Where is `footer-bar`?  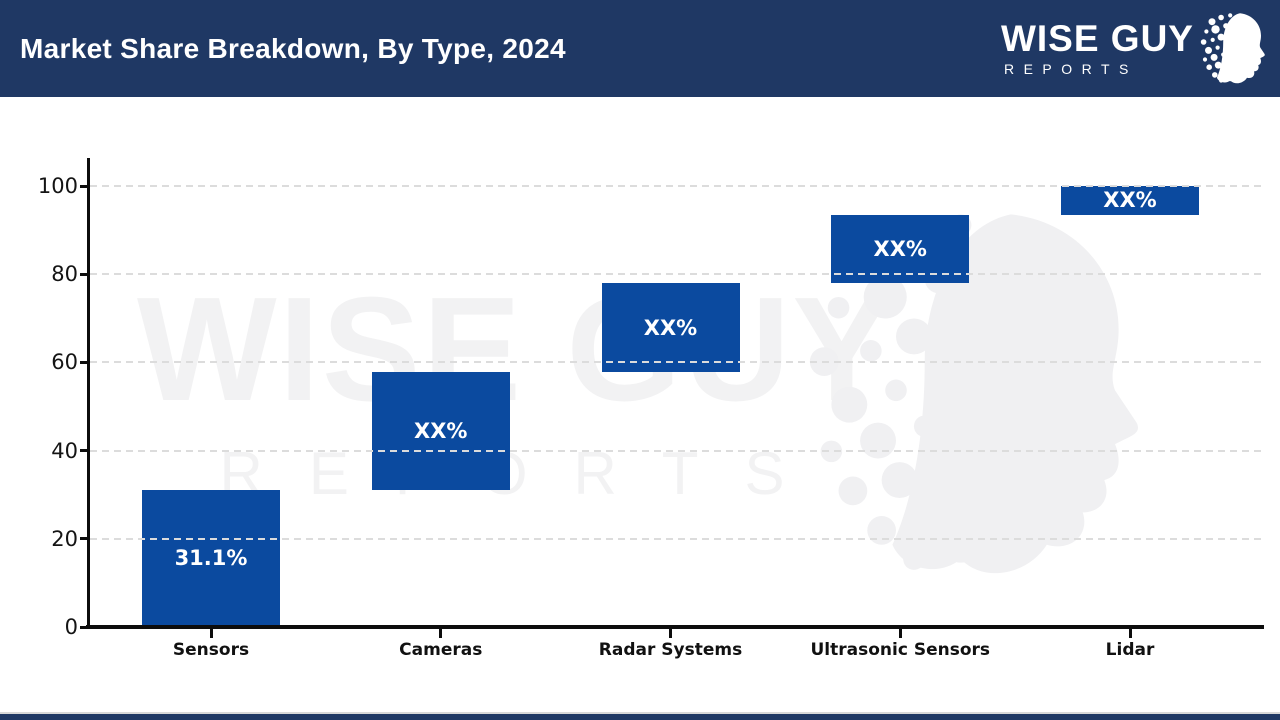
footer-bar is located at coordinates (640, 717).